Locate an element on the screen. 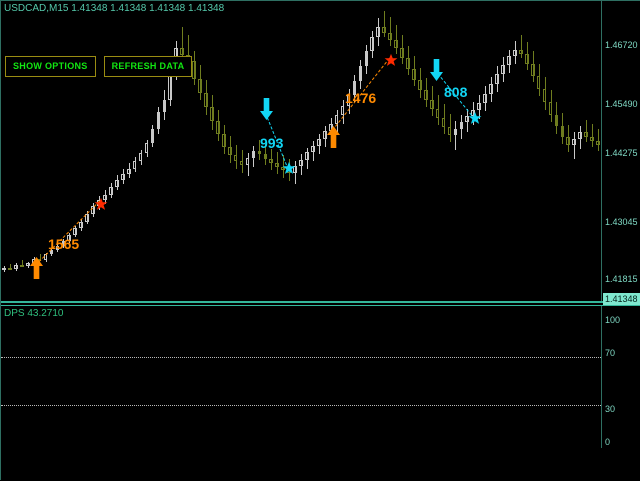  price-tick-label: 1.41815 is located at coordinates (621, 279).